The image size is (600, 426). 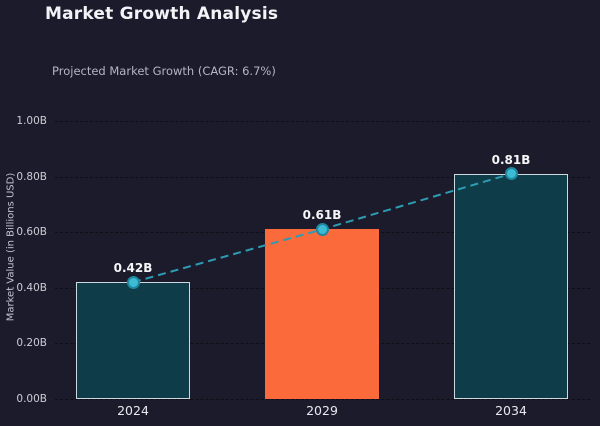 What do you see at coordinates (31, 287) in the screenshot?
I see `y-tick-label: 0.40B` at bounding box center [31, 287].